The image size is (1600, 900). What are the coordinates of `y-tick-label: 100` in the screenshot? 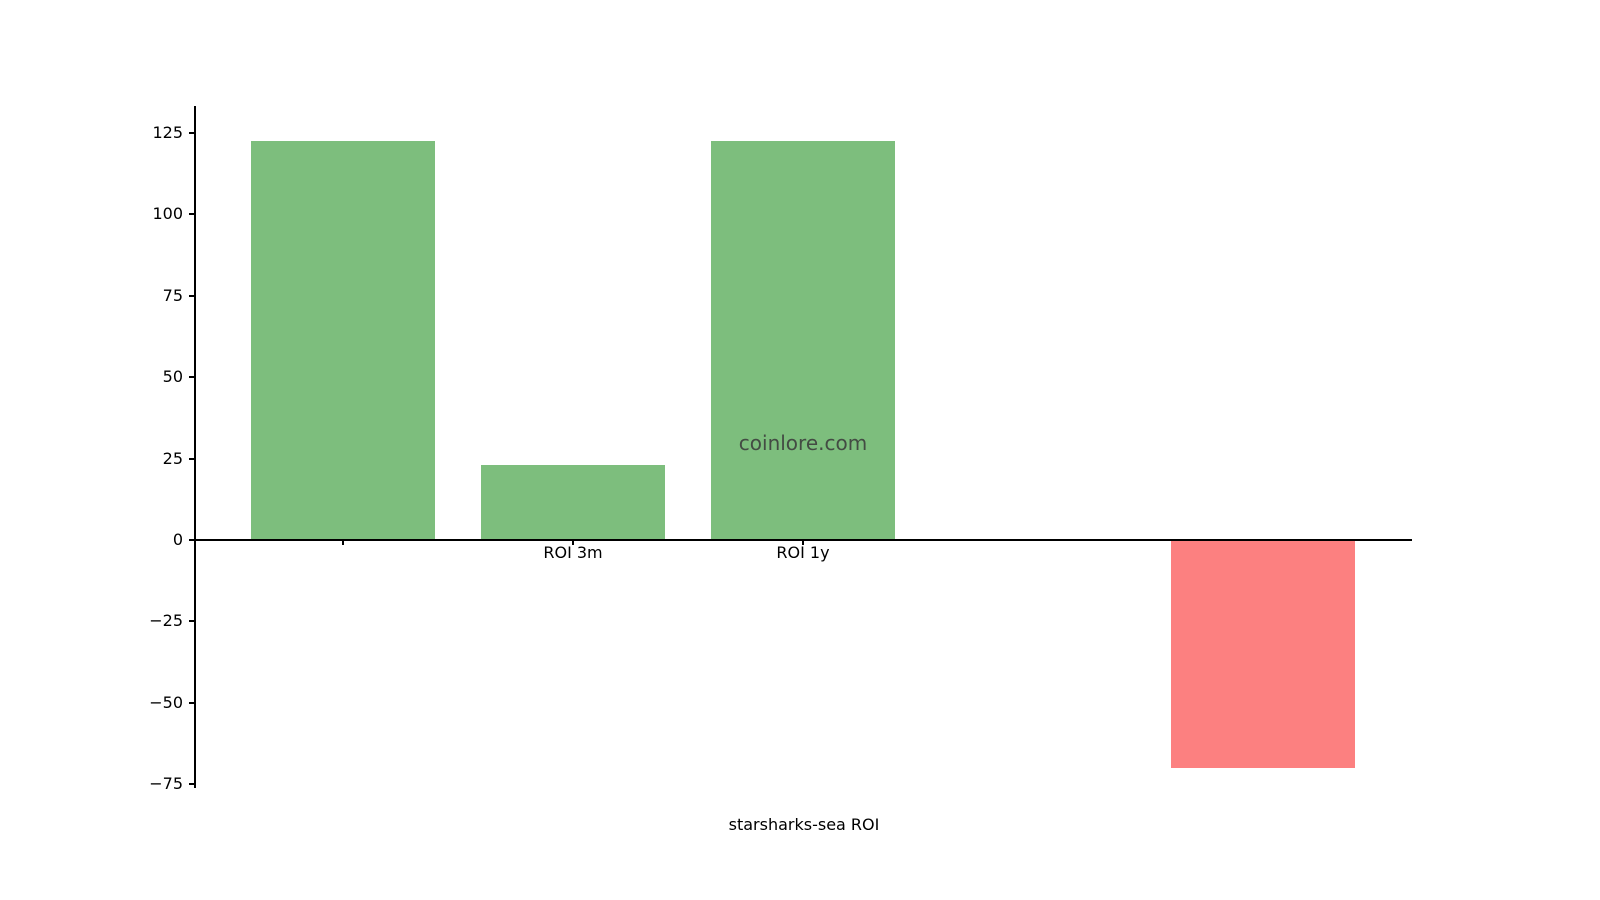 It's located at (167, 214).